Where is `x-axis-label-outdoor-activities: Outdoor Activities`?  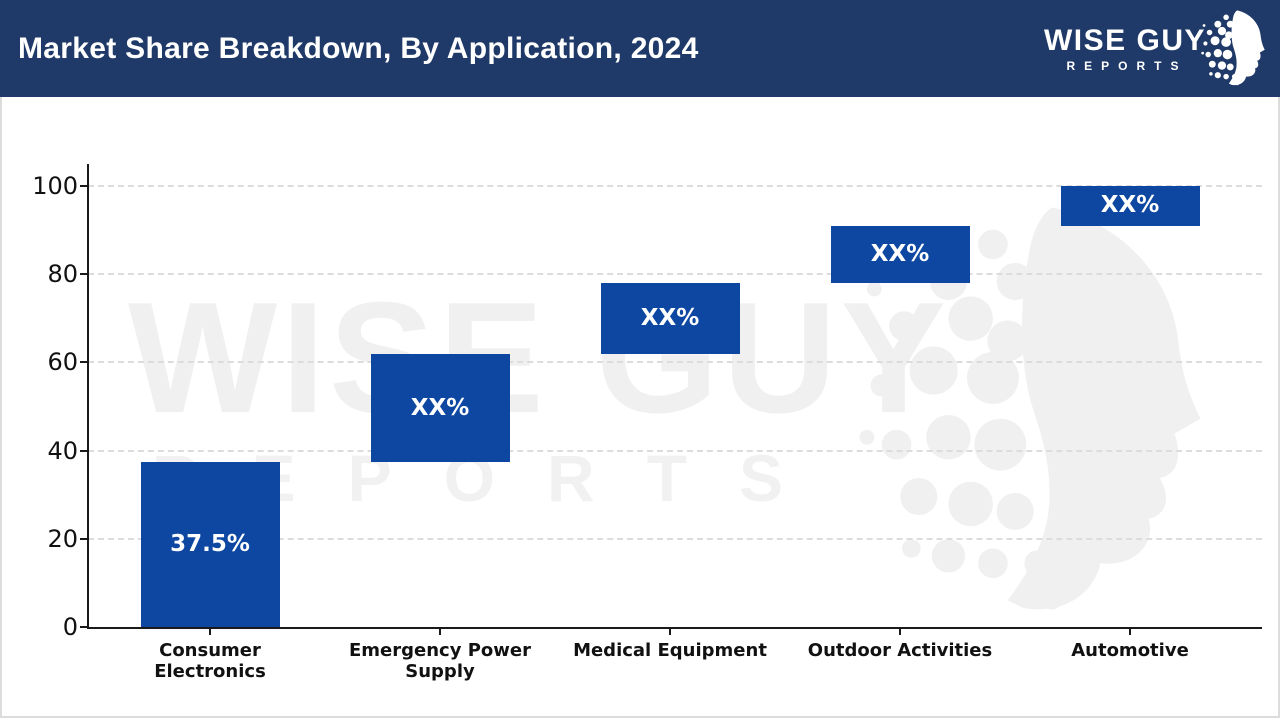 x-axis-label-outdoor-activities: Outdoor Activities is located at coordinates (900, 650).